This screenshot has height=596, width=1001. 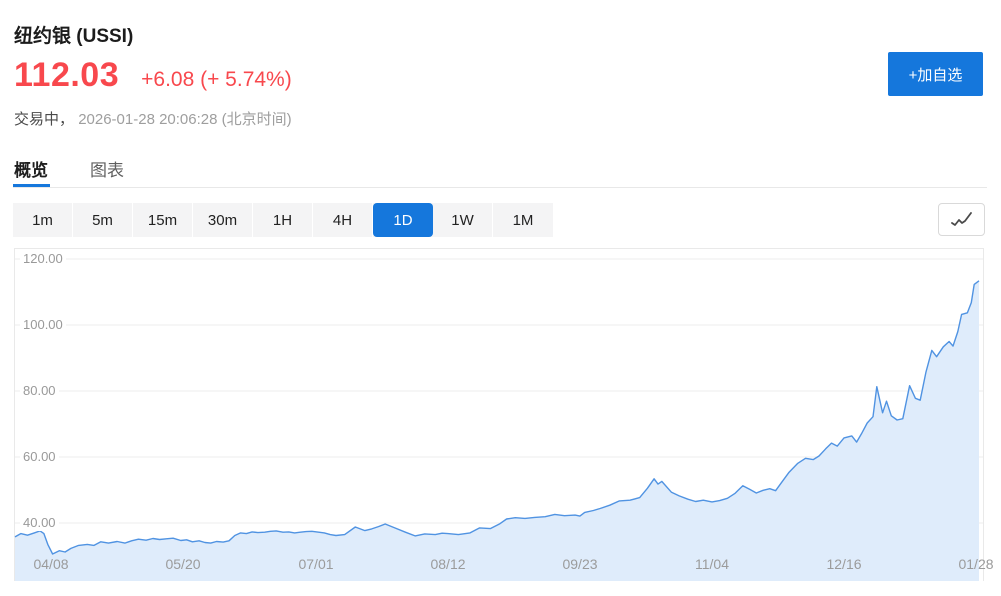 What do you see at coordinates (67, 75) in the screenshot?
I see `price-value: 112.03` at bounding box center [67, 75].